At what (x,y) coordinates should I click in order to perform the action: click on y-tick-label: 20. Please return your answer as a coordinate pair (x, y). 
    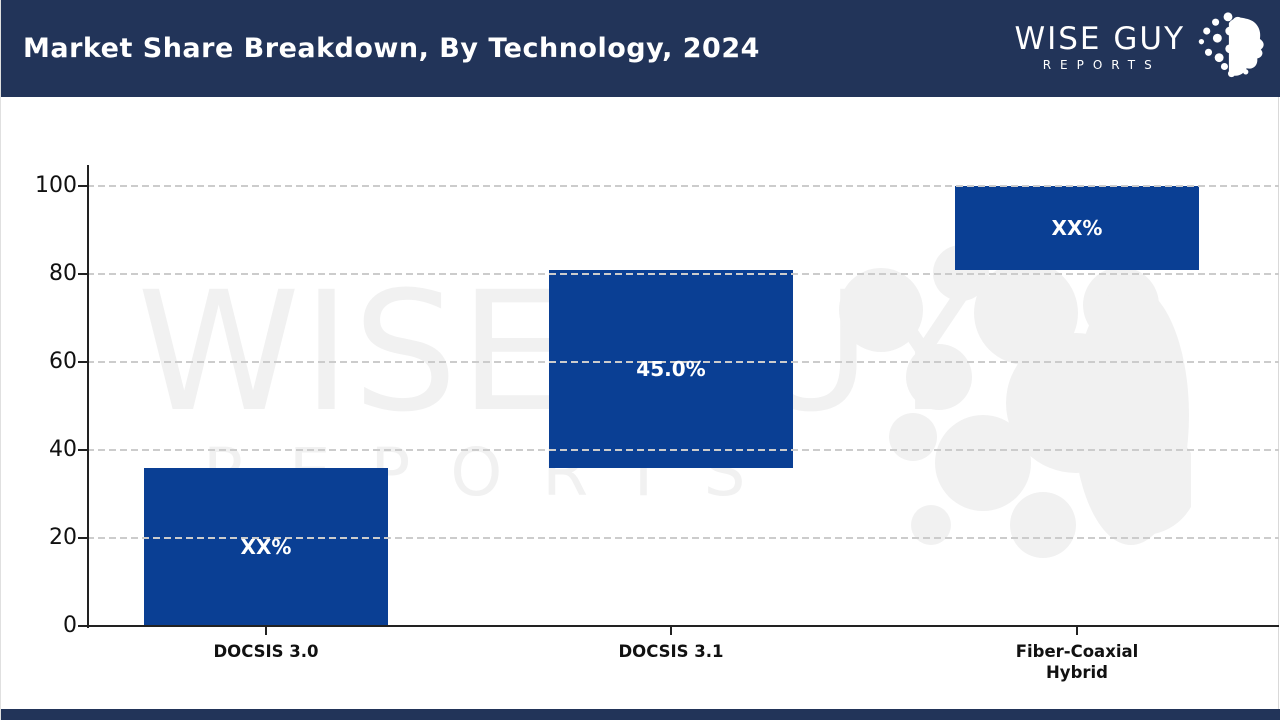
    Looking at the image, I should click on (63, 537).